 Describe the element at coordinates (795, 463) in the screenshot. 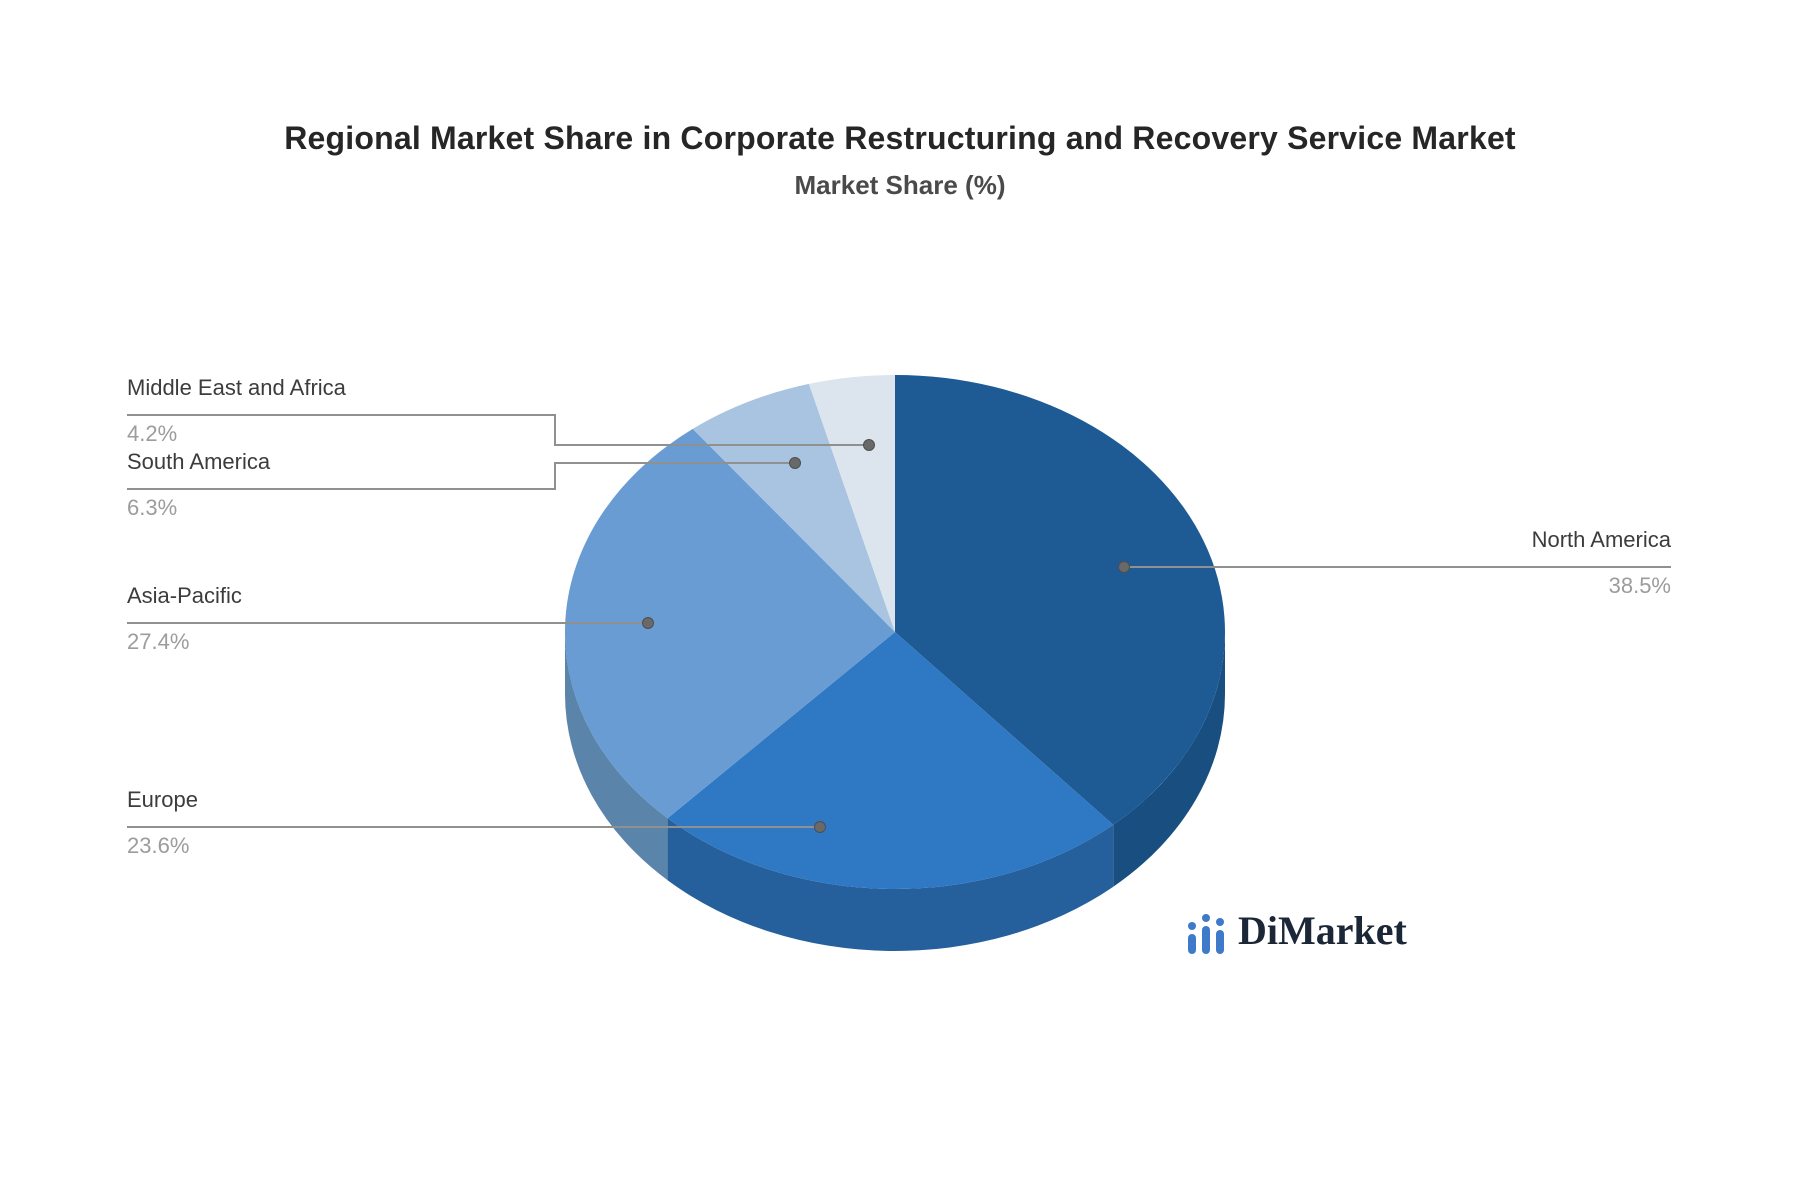

I see `callout-dot-south-america` at that location.